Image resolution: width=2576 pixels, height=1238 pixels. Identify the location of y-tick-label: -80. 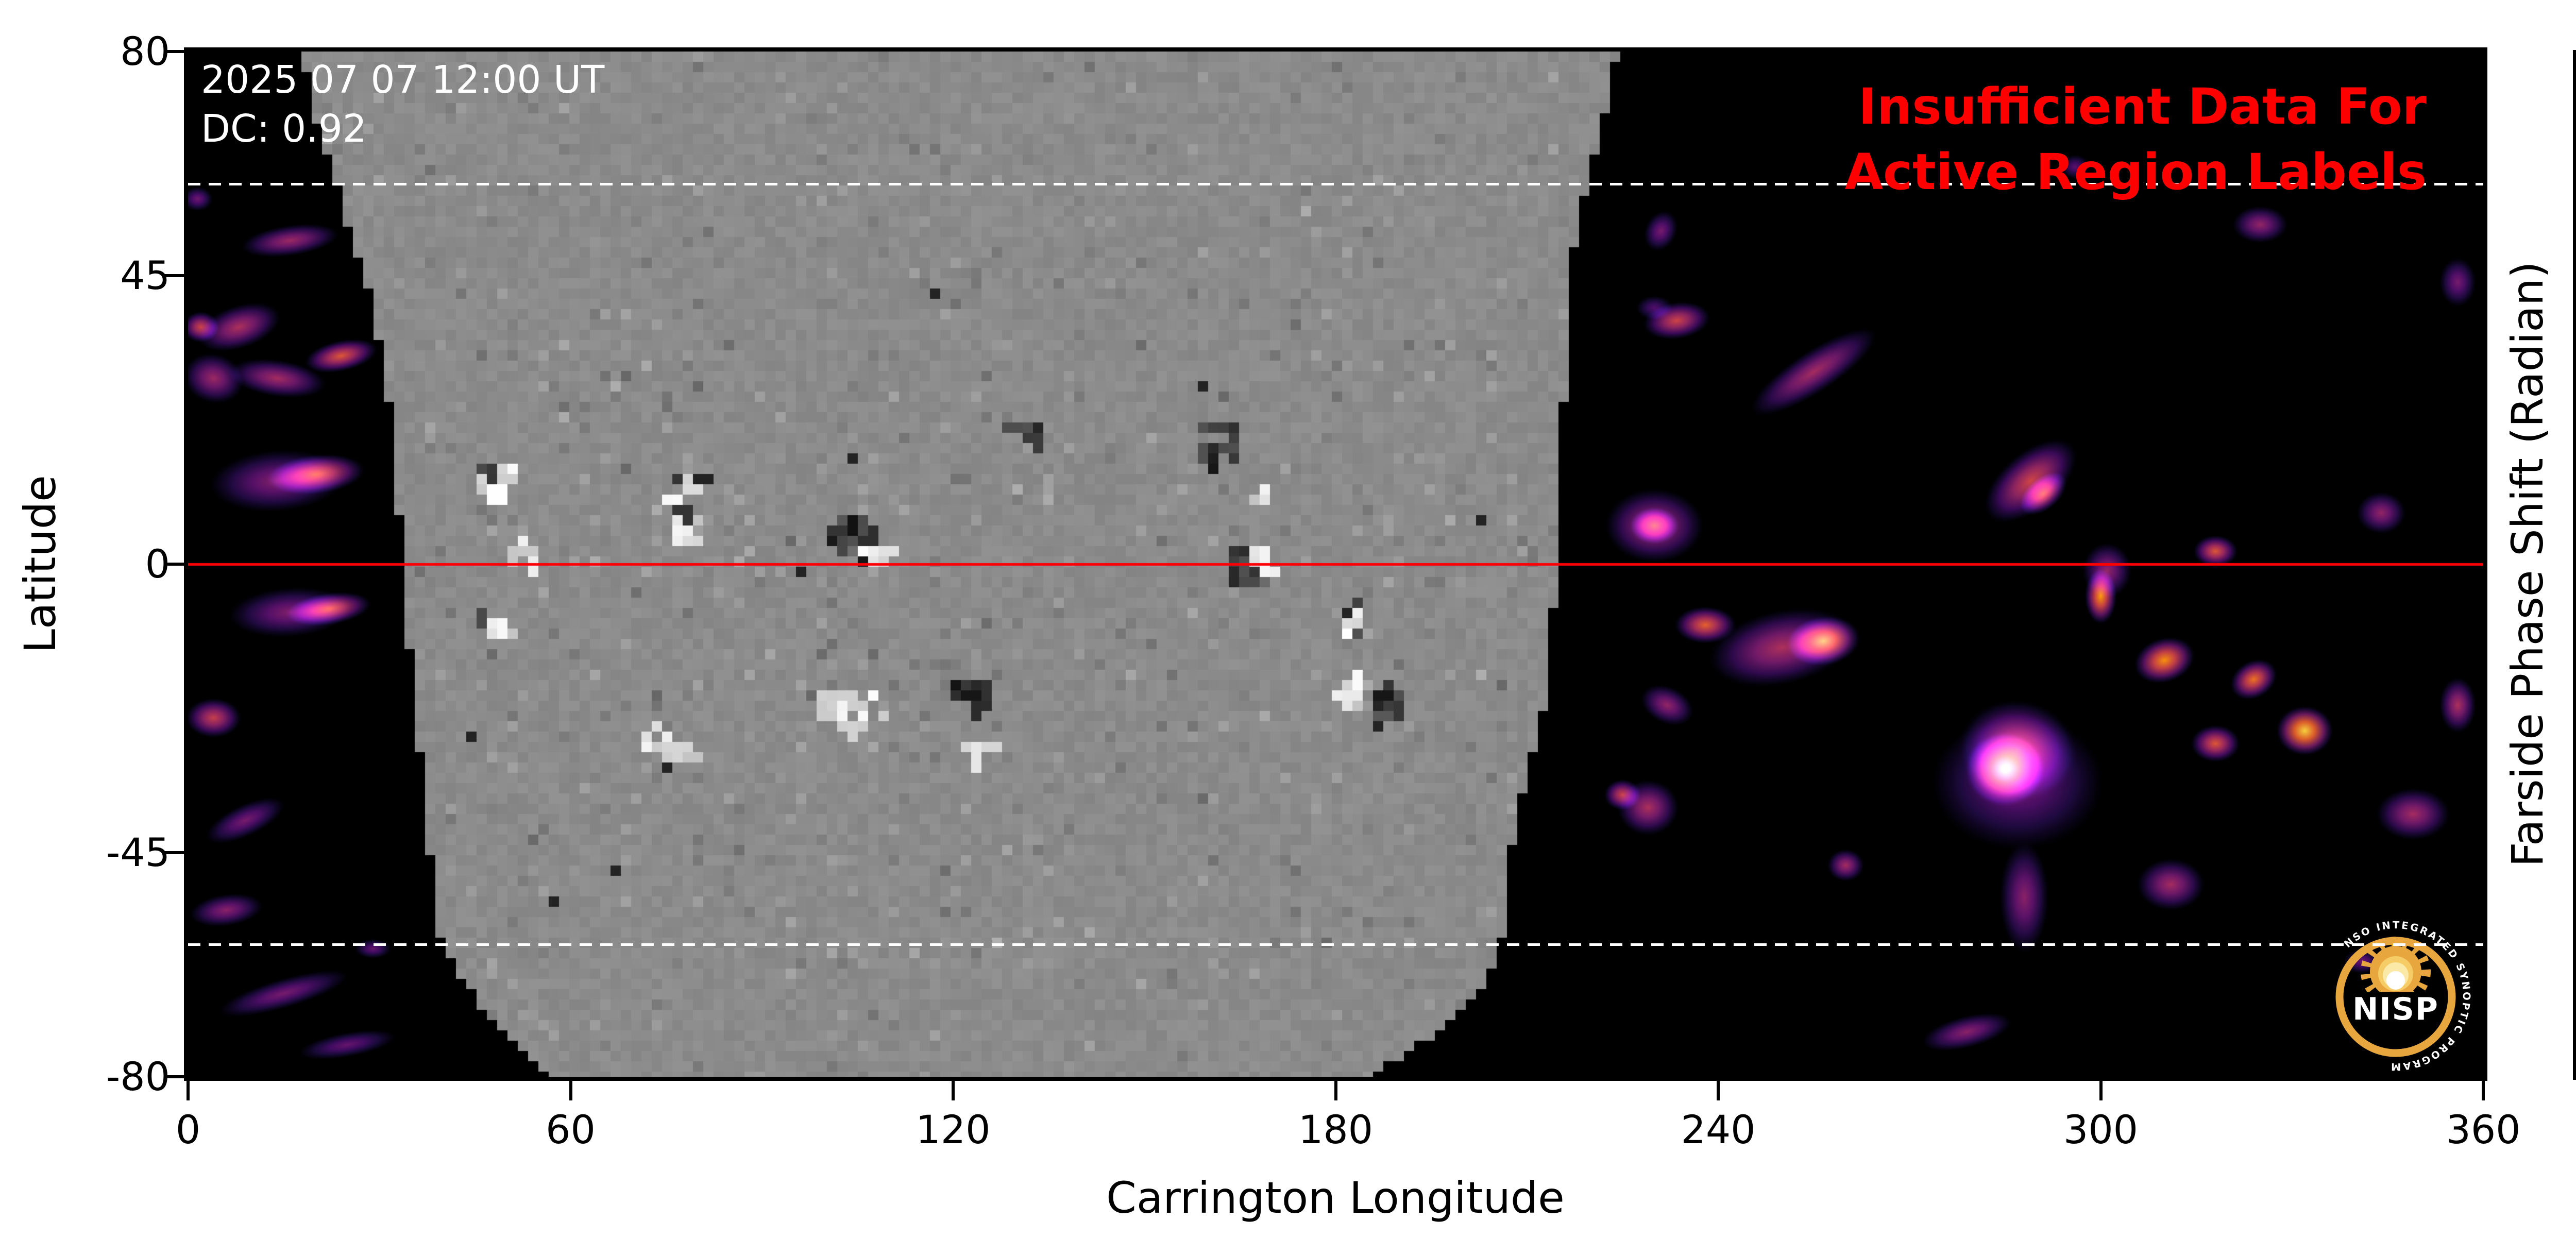
(138, 1076).